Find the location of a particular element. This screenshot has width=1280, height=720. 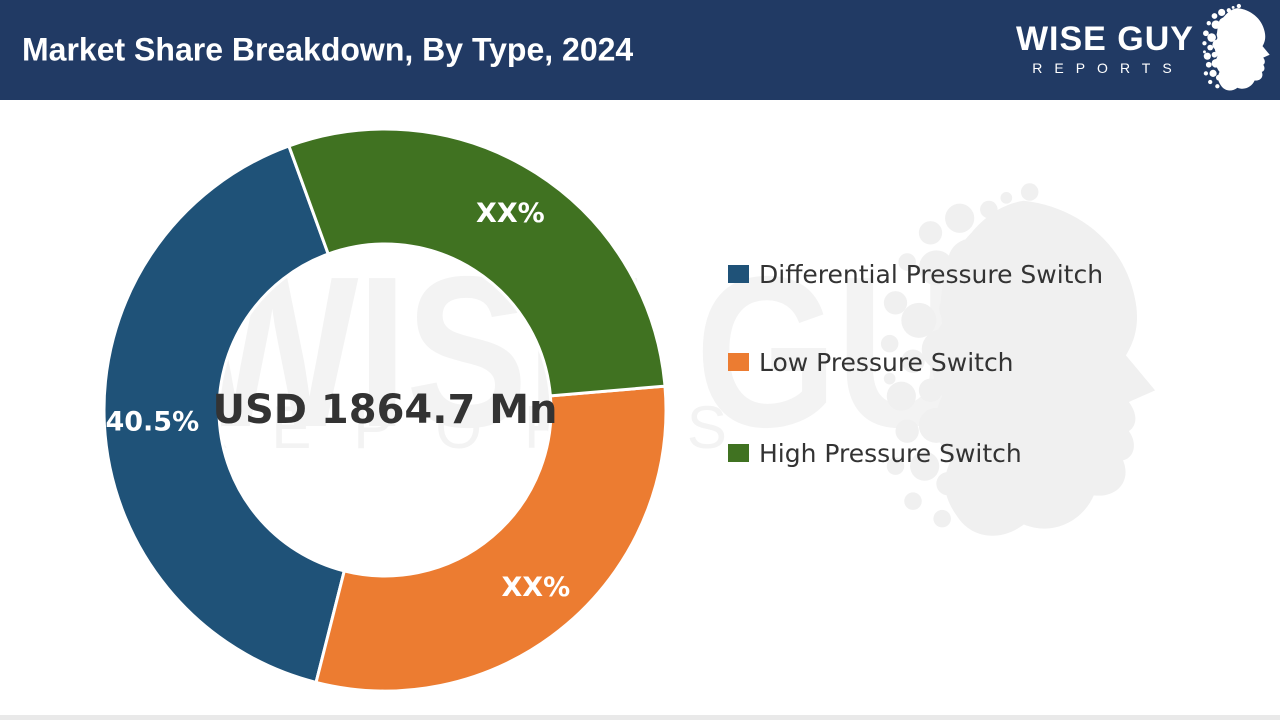

legend-item-high-pressure-switch: High Pressure Switch is located at coordinates (875, 453).